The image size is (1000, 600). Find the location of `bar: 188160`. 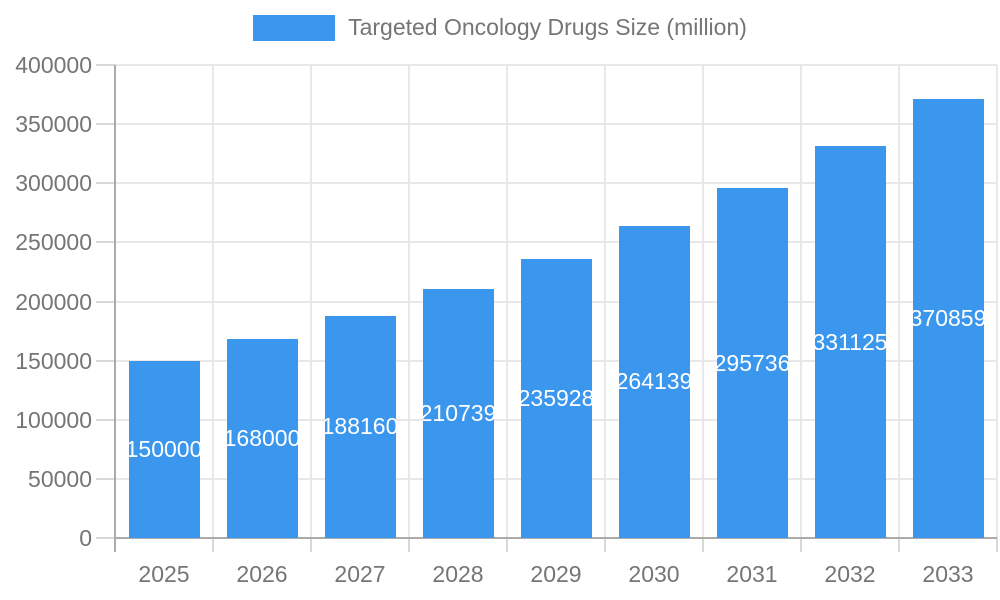

bar: 188160 is located at coordinates (360, 426).